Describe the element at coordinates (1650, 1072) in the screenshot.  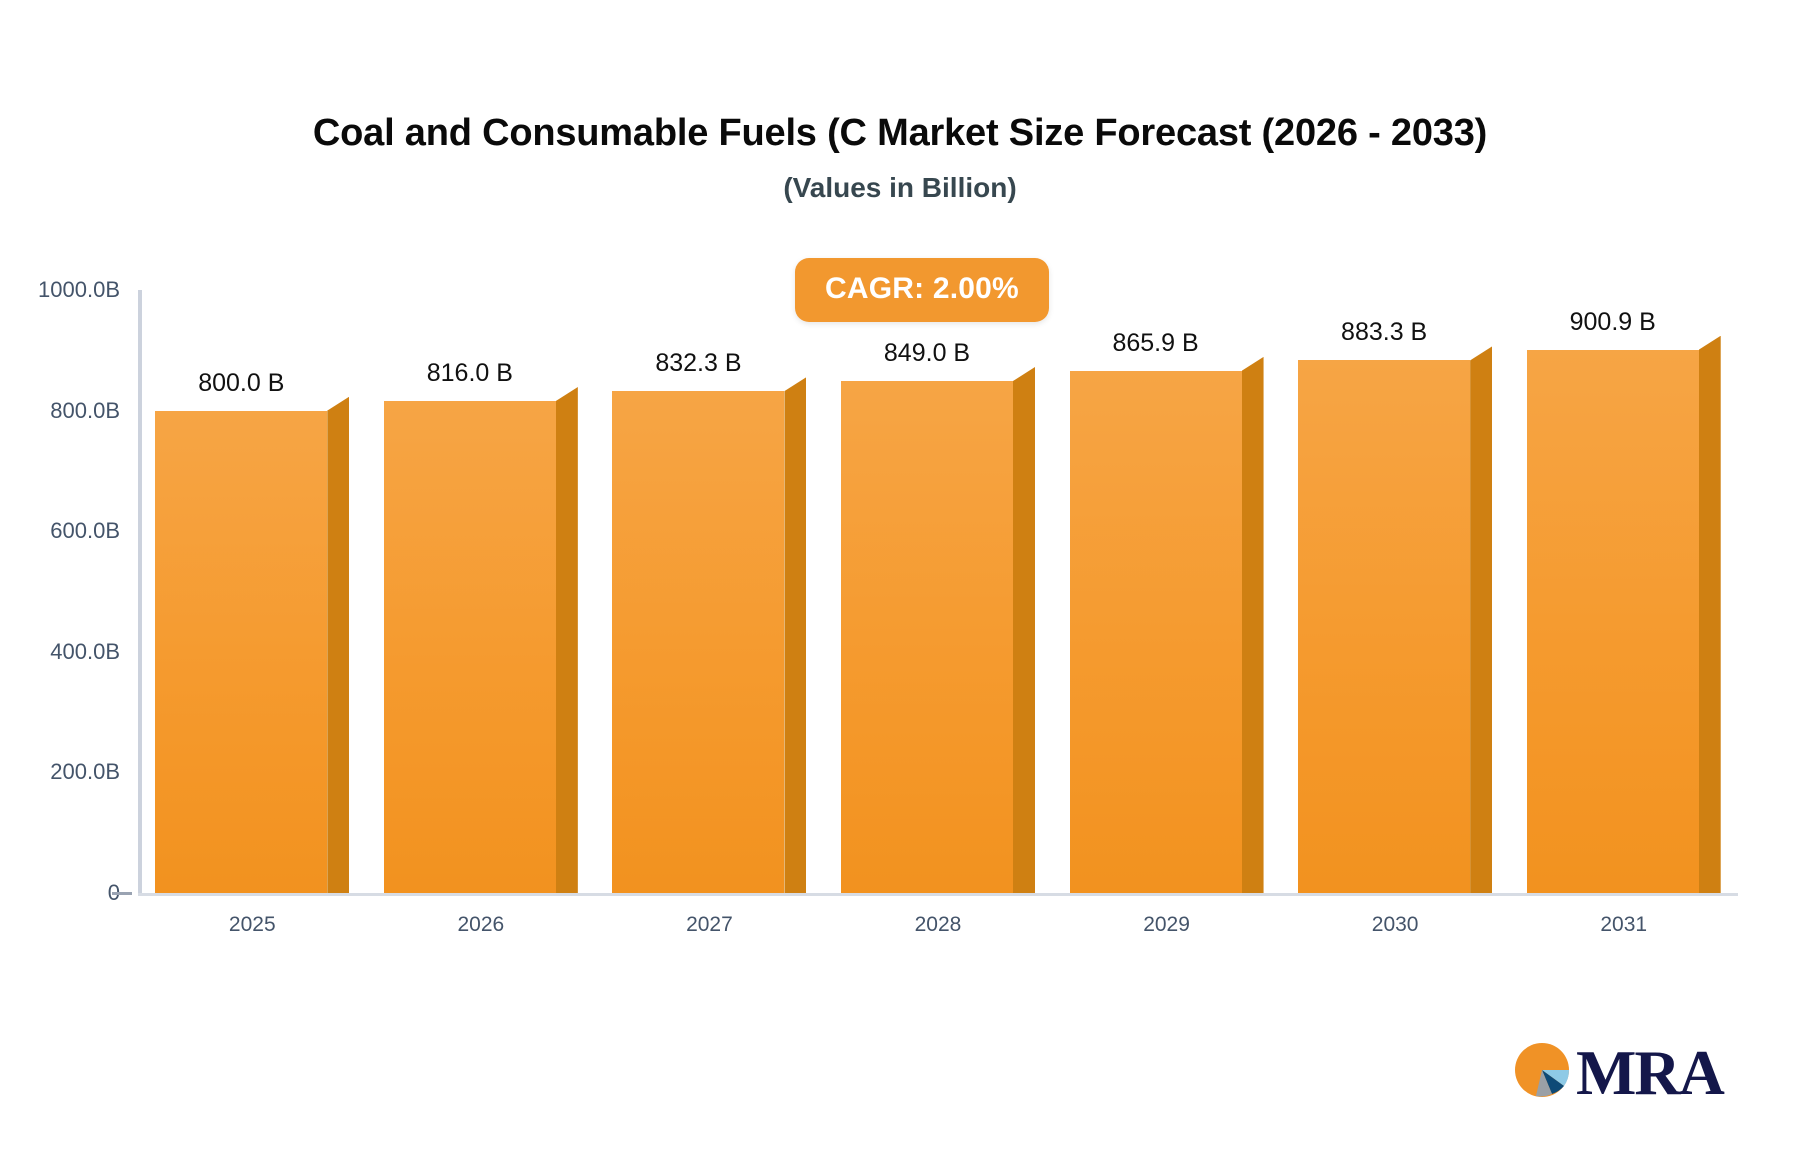
I see `logo-text: MRA` at that location.